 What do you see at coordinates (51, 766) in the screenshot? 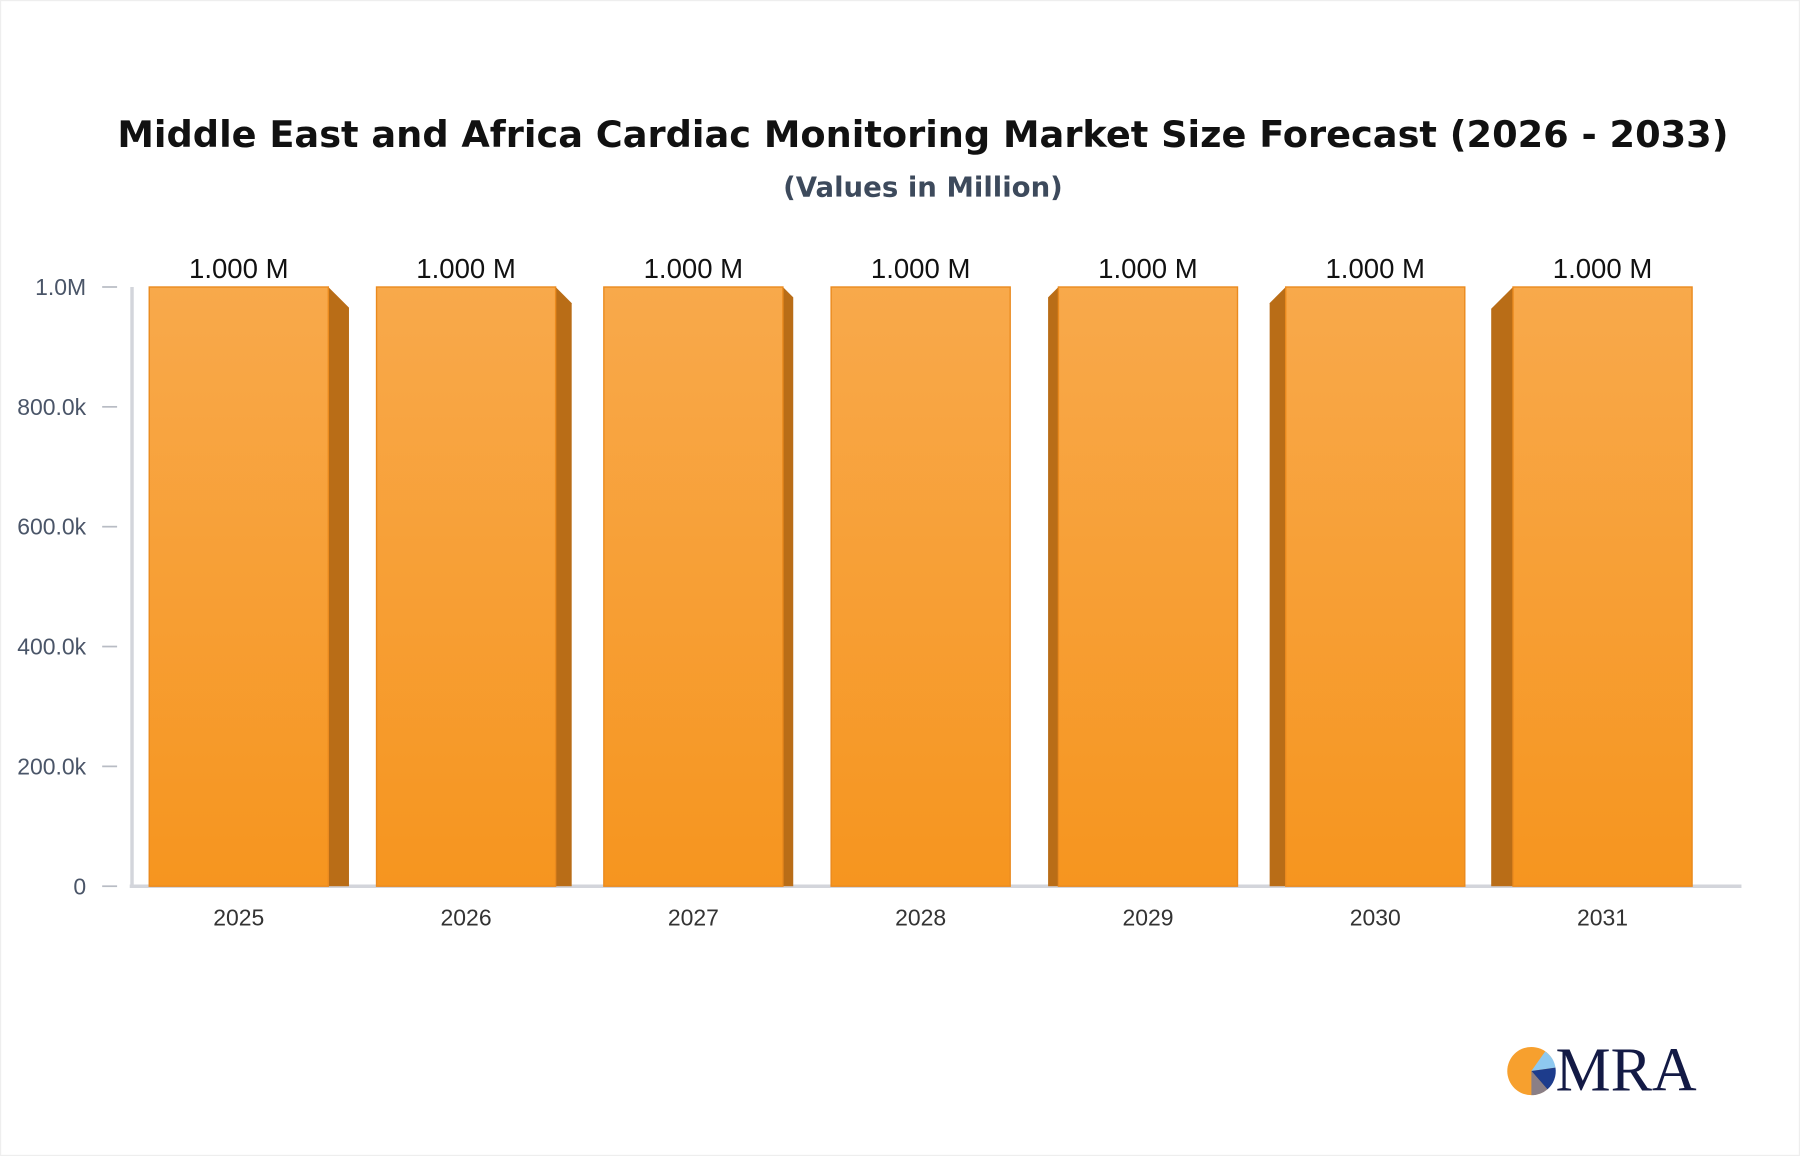
I see `y-tick-label: 200.0k` at bounding box center [51, 766].